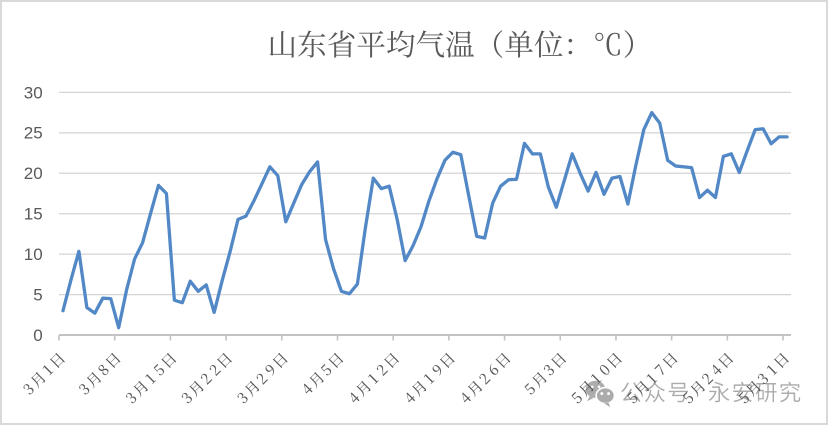 The image size is (828, 430). I want to click on svg-text: 5, so click(37, 294).